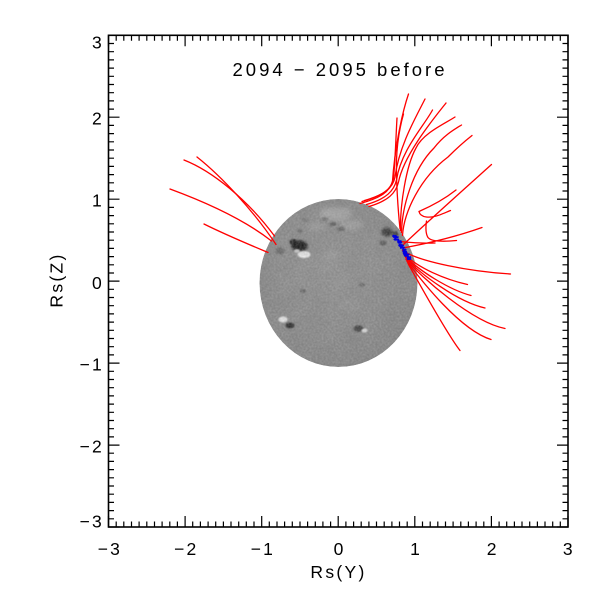  I want to click on svg-text: Rs(Y), so click(338, 572).